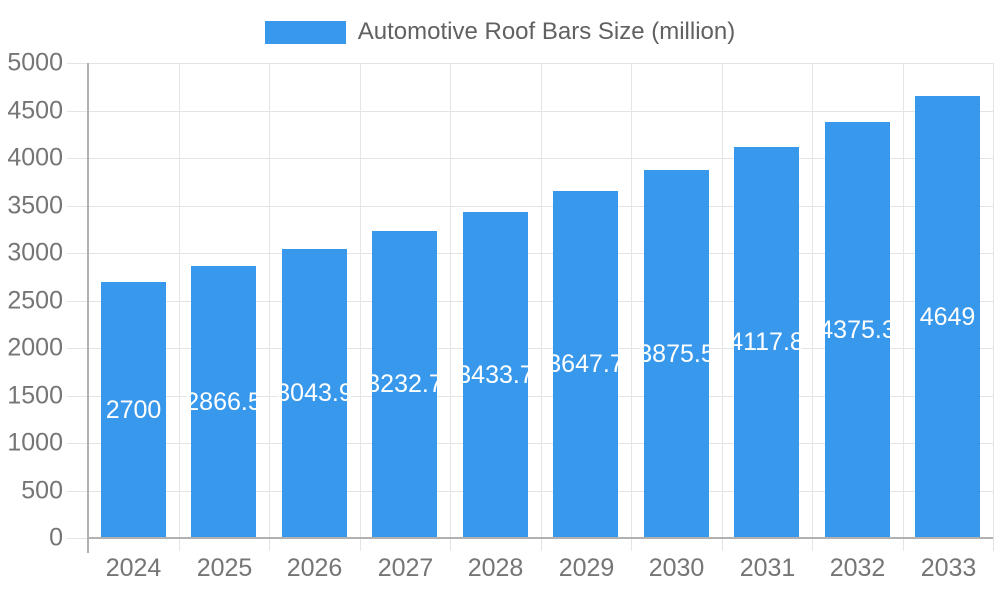 The width and height of the screenshot is (1000, 600). I want to click on bar: 4649, so click(947, 317).